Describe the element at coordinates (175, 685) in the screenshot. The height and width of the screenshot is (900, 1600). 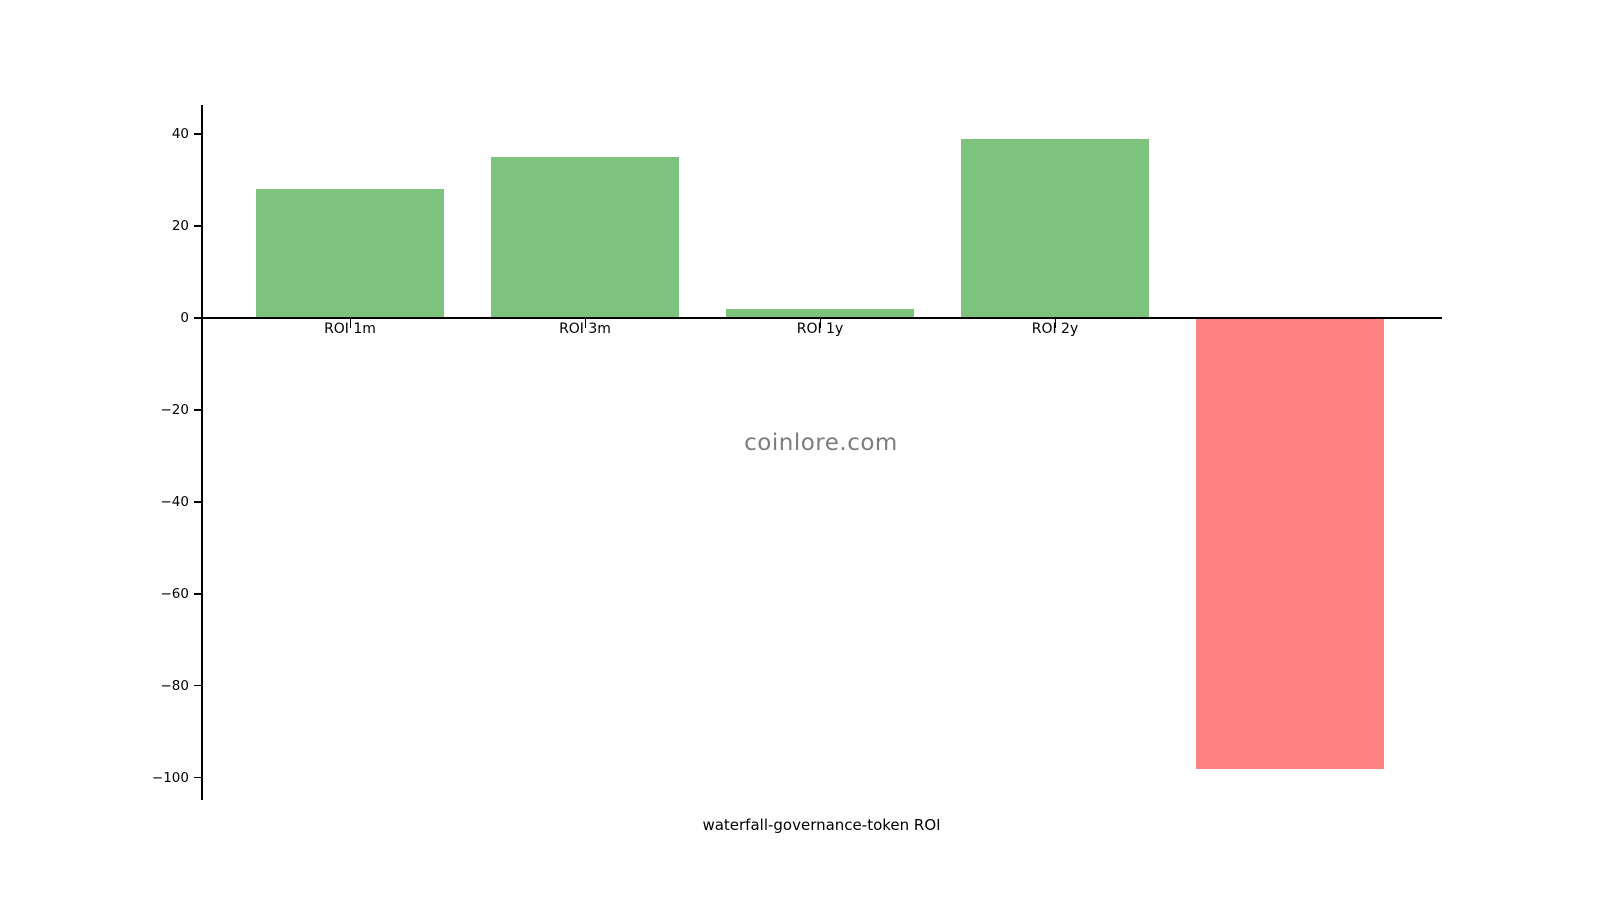
I see `y-tick-label: −80` at that location.